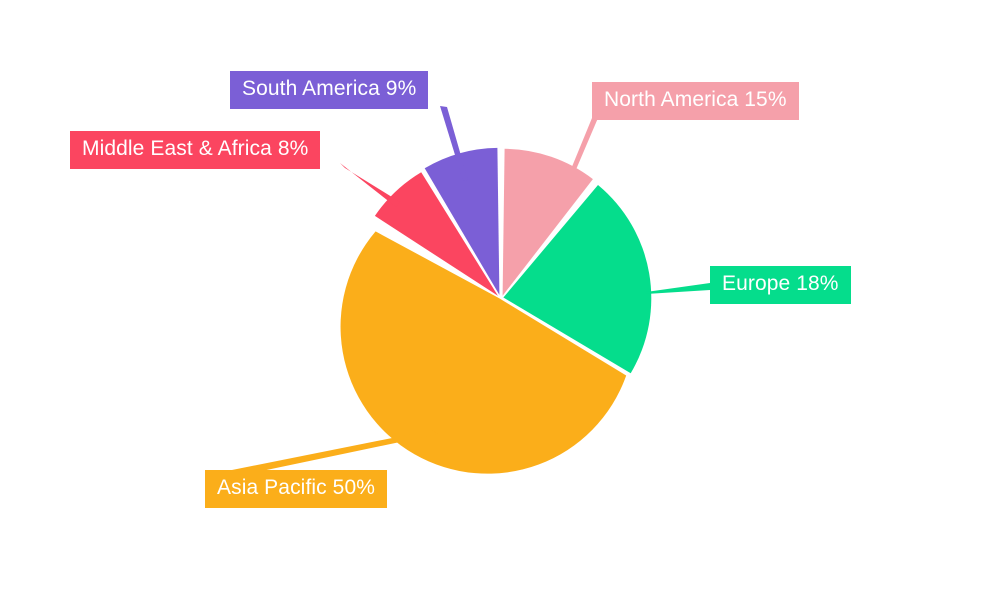 The height and width of the screenshot is (600, 1000). I want to click on pie-label-asia-pacific: Asia Pacific 50%, so click(296, 489).